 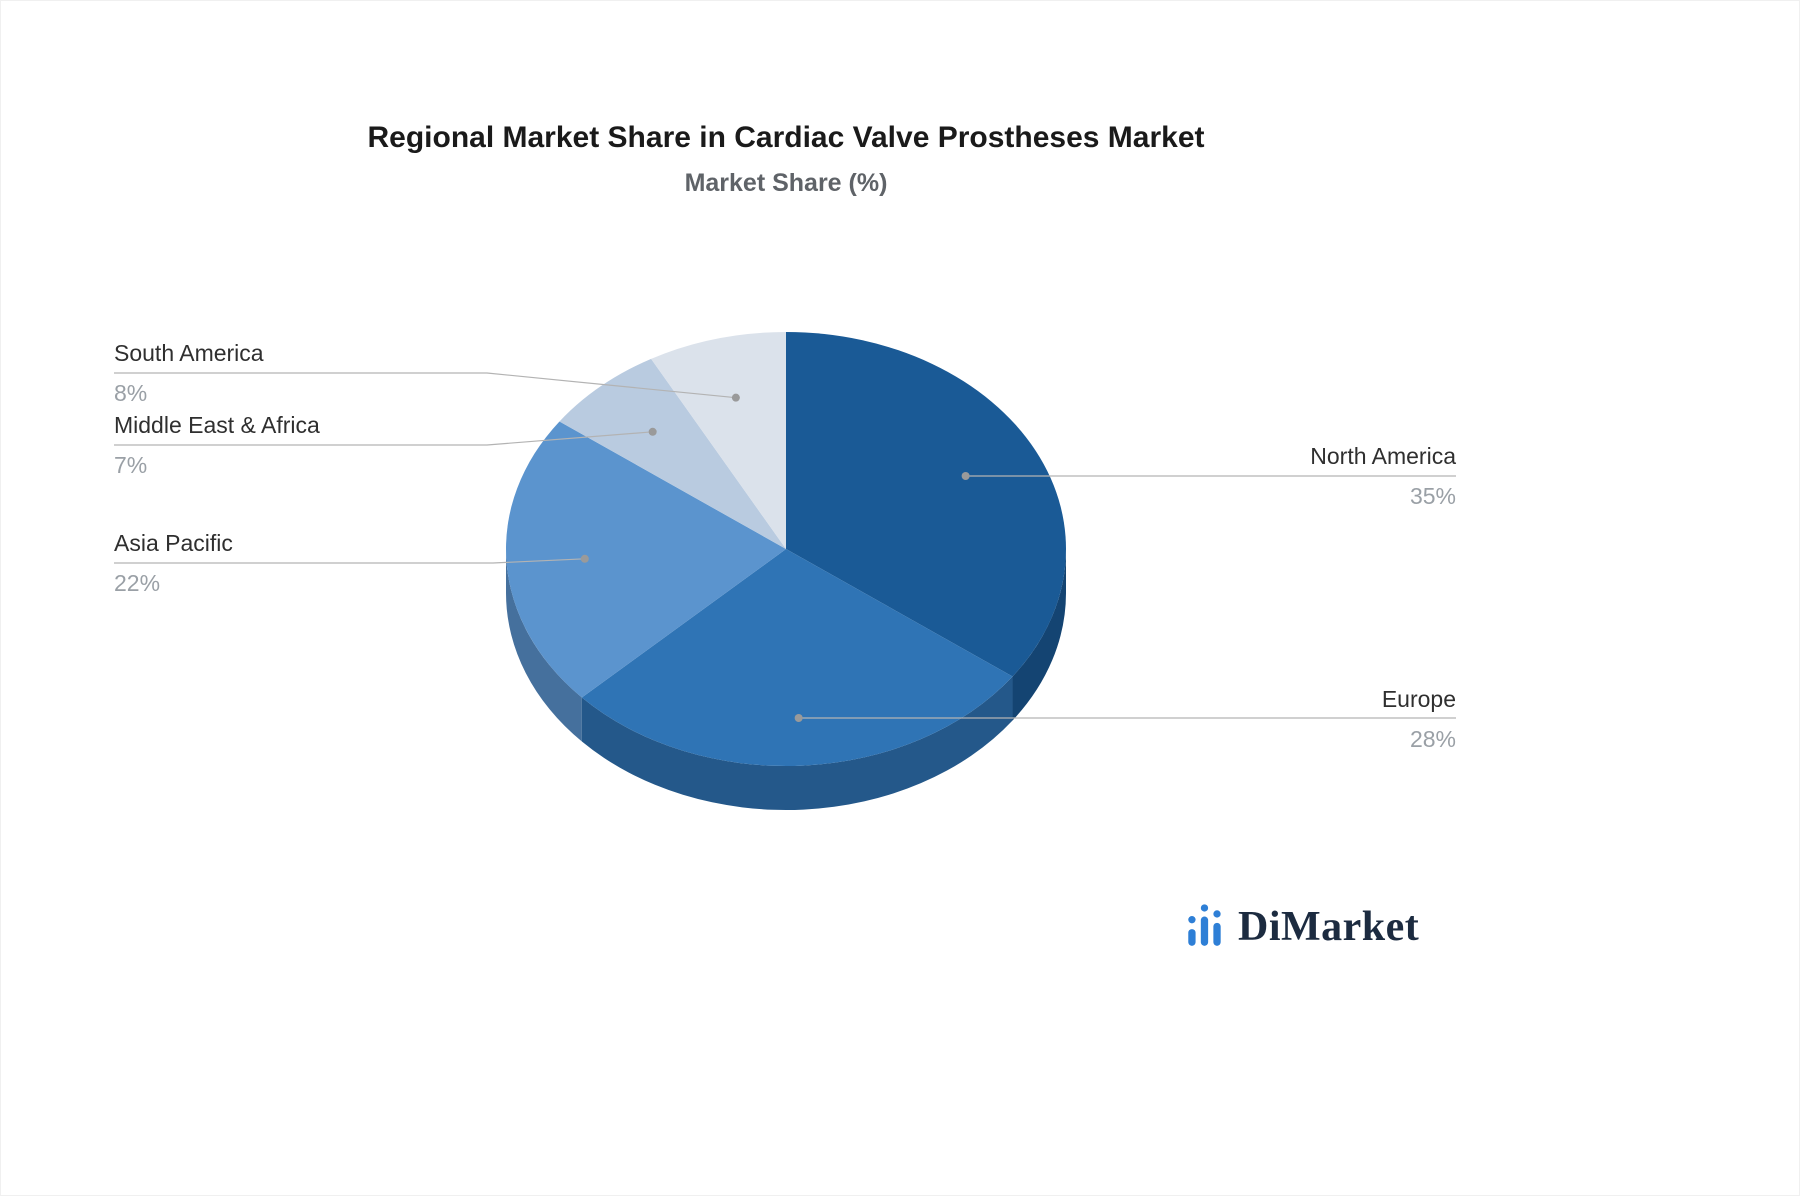 I want to click on pie-slice-side-europe, so click(x=797, y=743).